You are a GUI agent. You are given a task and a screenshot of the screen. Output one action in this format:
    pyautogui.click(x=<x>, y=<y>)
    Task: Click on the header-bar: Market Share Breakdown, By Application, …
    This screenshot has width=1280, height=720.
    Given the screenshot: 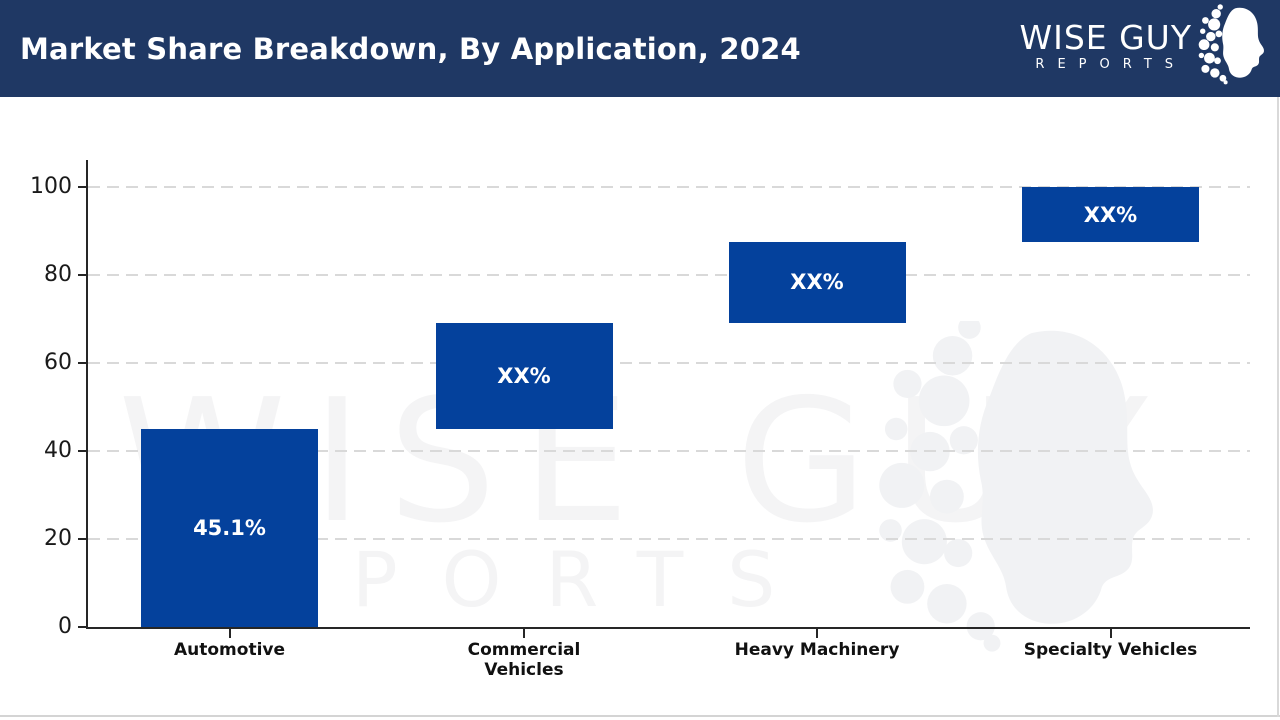 What is the action you would take?
    pyautogui.click(x=640, y=48)
    